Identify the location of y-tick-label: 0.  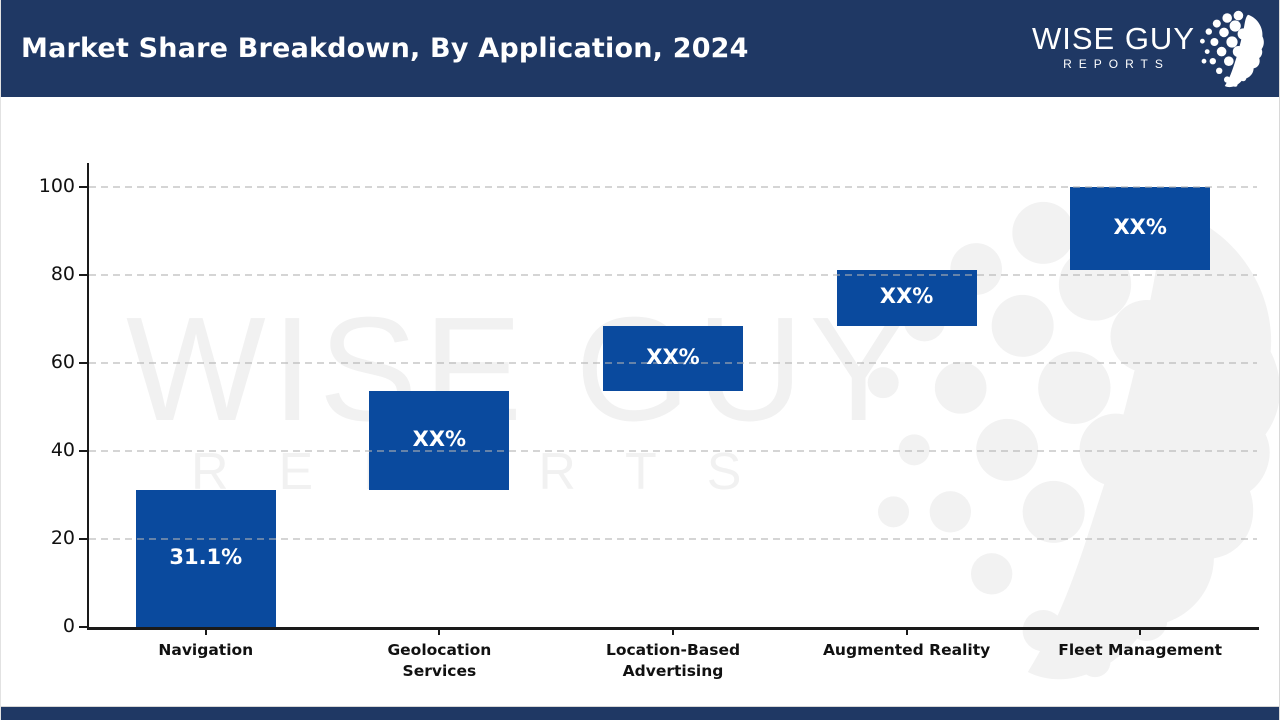
(68, 626).